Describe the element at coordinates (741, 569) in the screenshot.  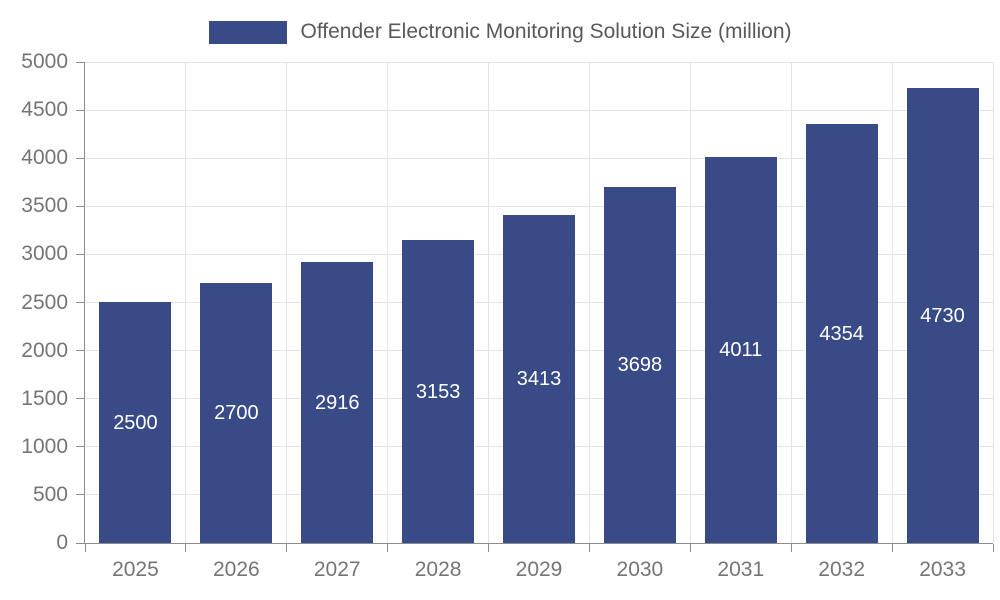
I see `x-axis-tick-label: 2031` at that location.